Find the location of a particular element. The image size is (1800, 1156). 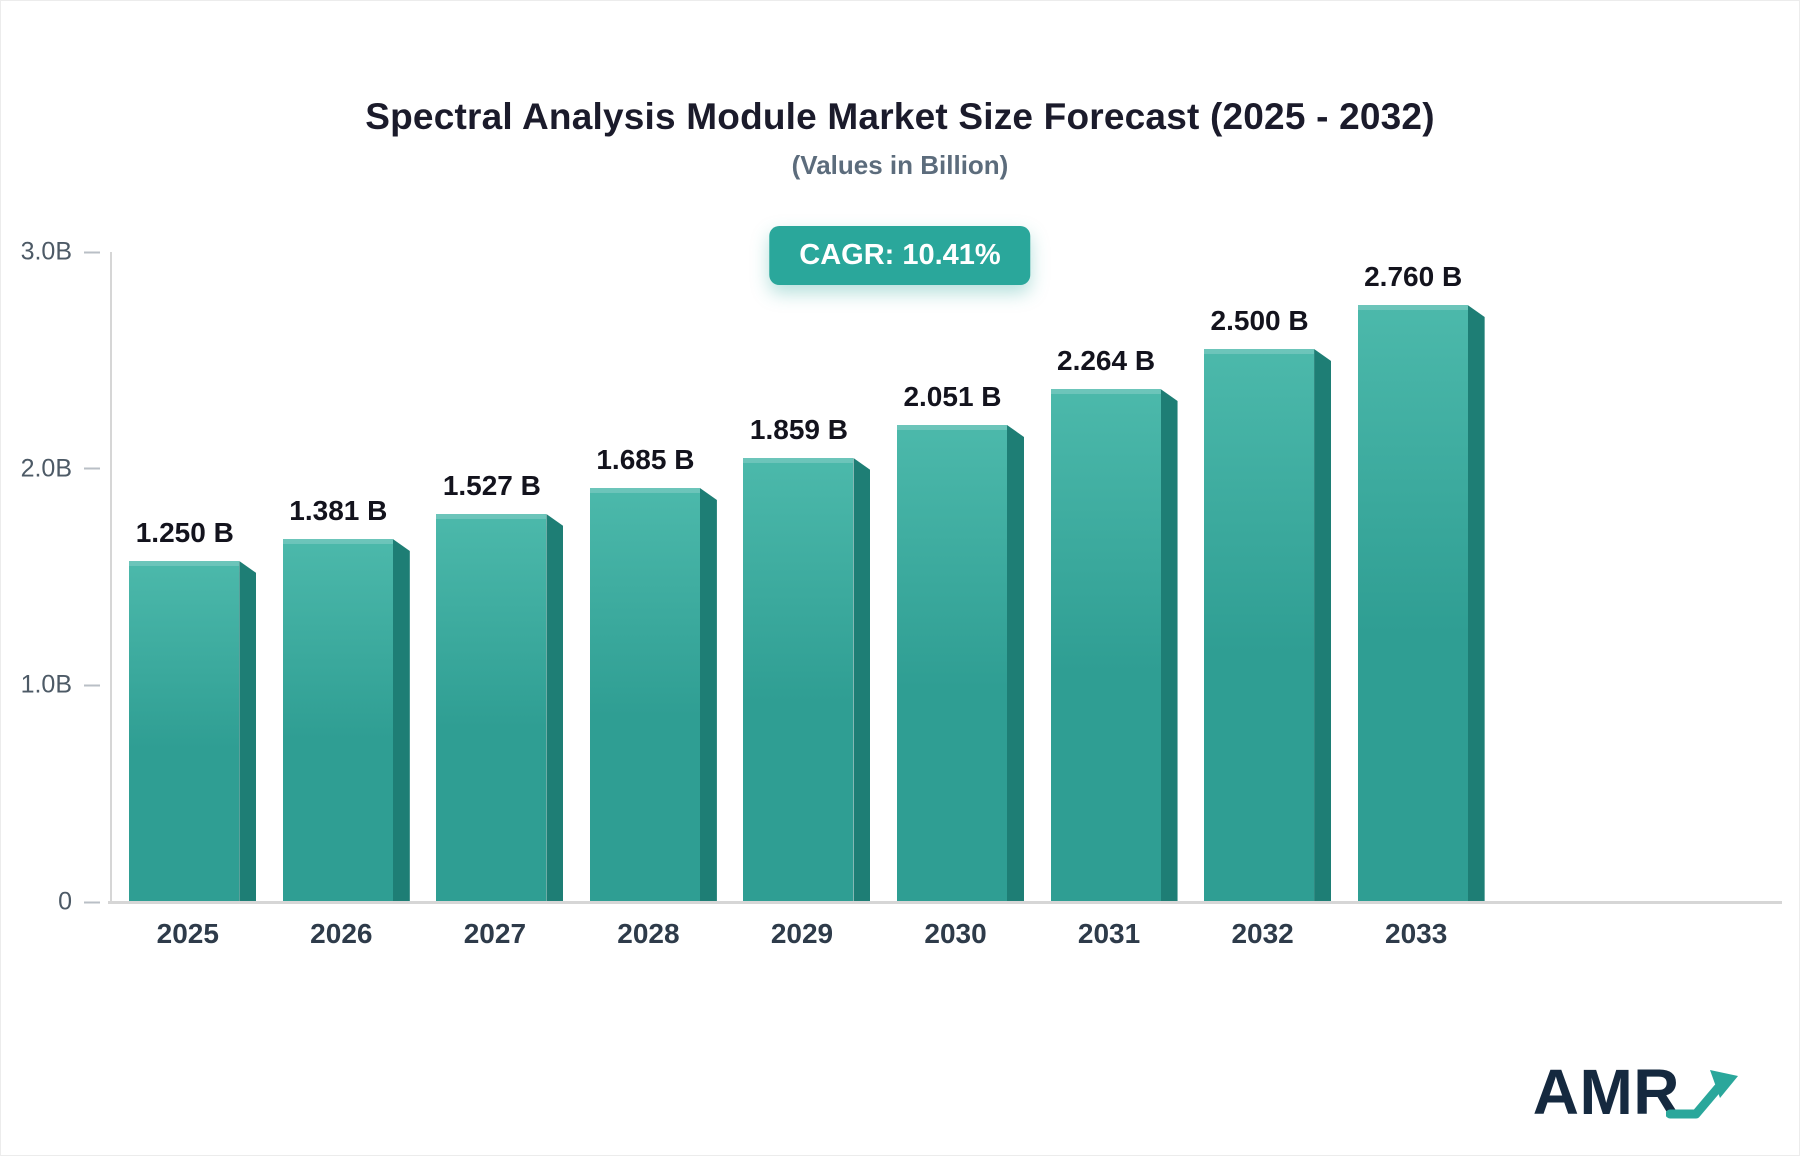

bar-group-2030: 2.051 B 2030 is located at coordinates (960, 600).